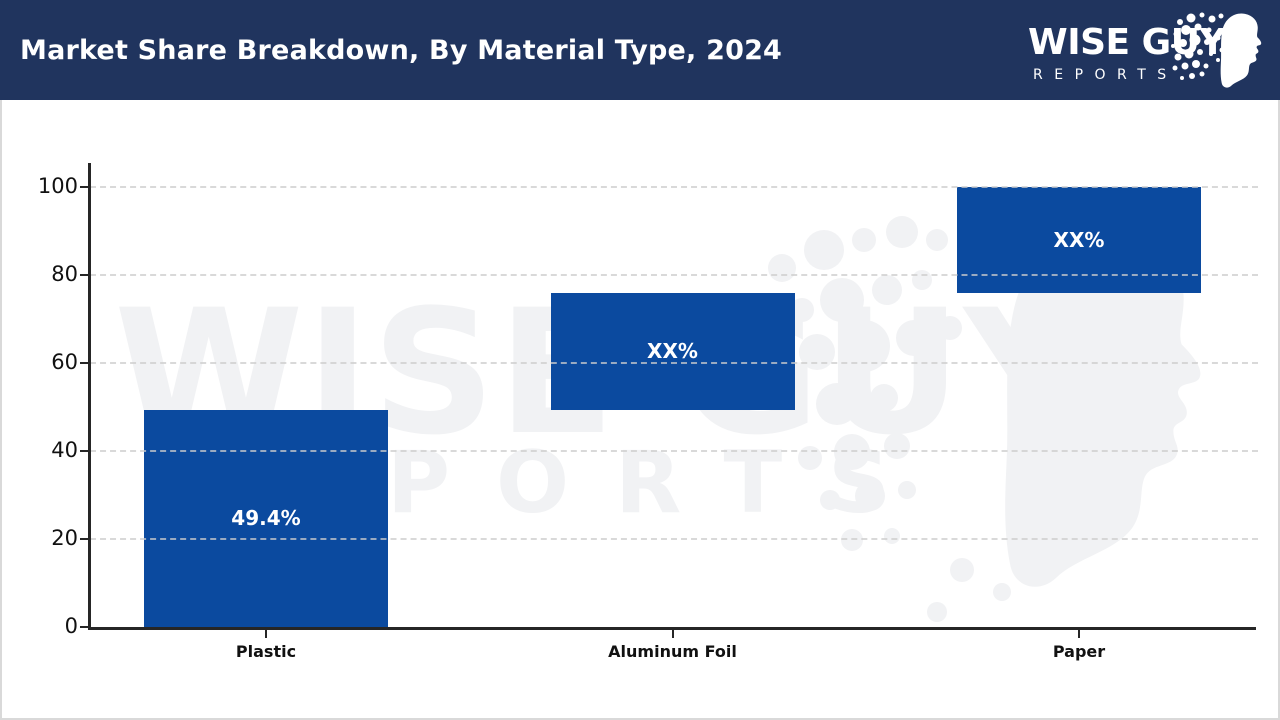 The width and height of the screenshot is (1280, 720). What do you see at coordinates (266, 651) in the screenshot?
I see `category-label: Plastic` at bounding box center [266, 651].